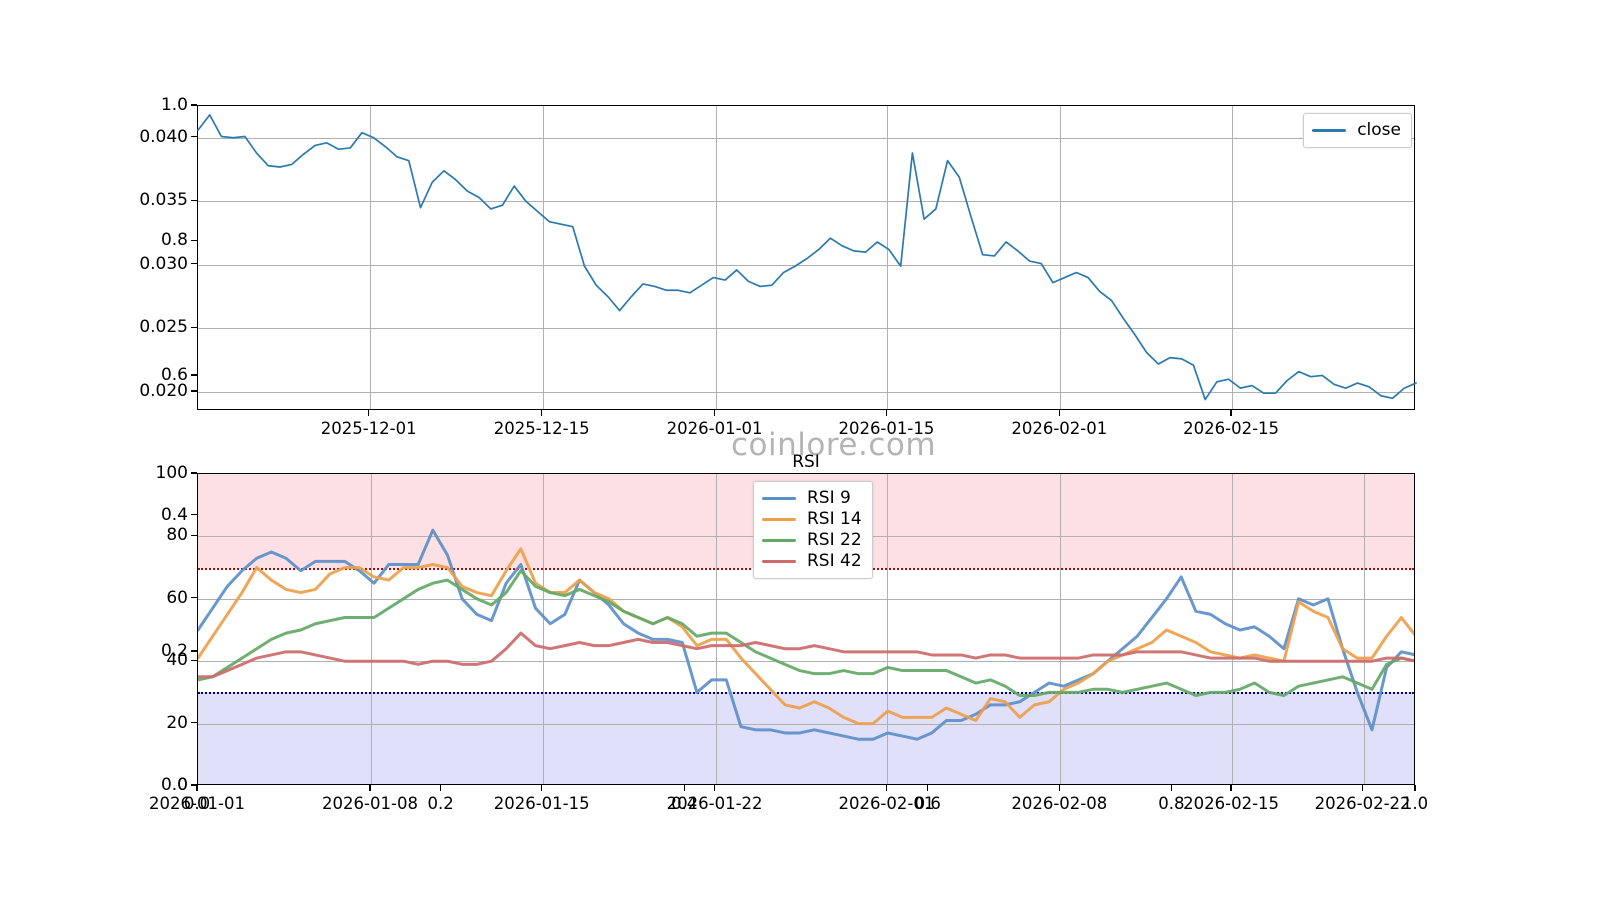 Image resolution: width=1600 pixels, height=900 pixels. I want to click on price-x-tick-0: 2025-12-01, so click(368, 428).